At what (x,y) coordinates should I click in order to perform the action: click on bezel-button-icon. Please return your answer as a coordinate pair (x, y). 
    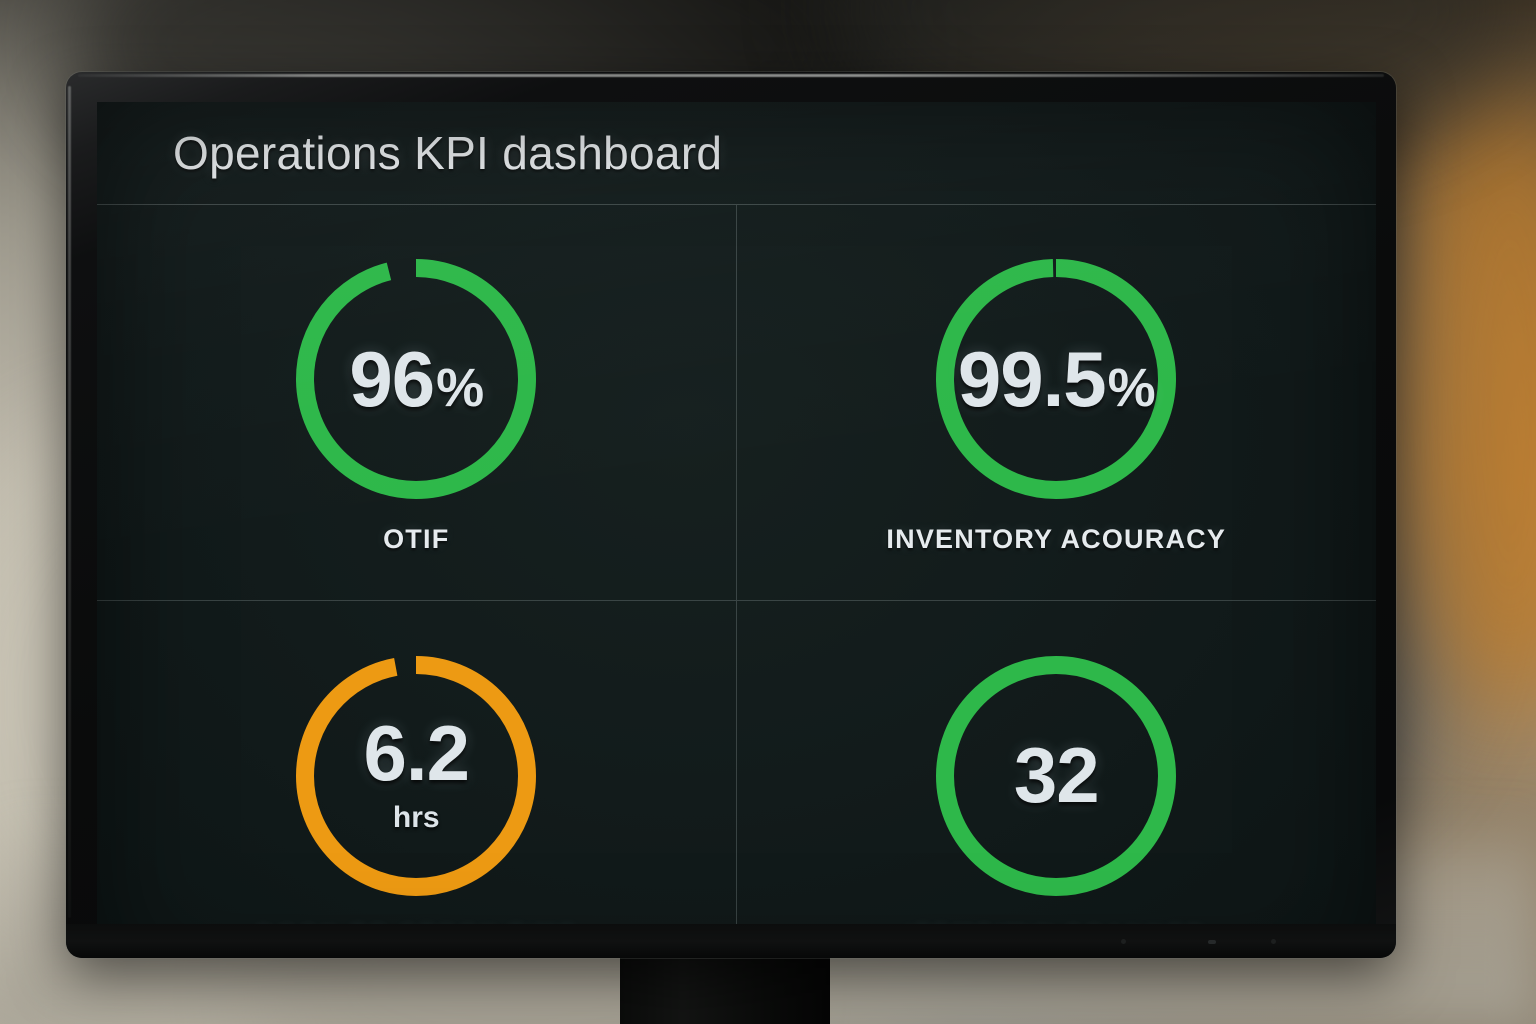
    Looking at the image, I should click on (1212, 942).